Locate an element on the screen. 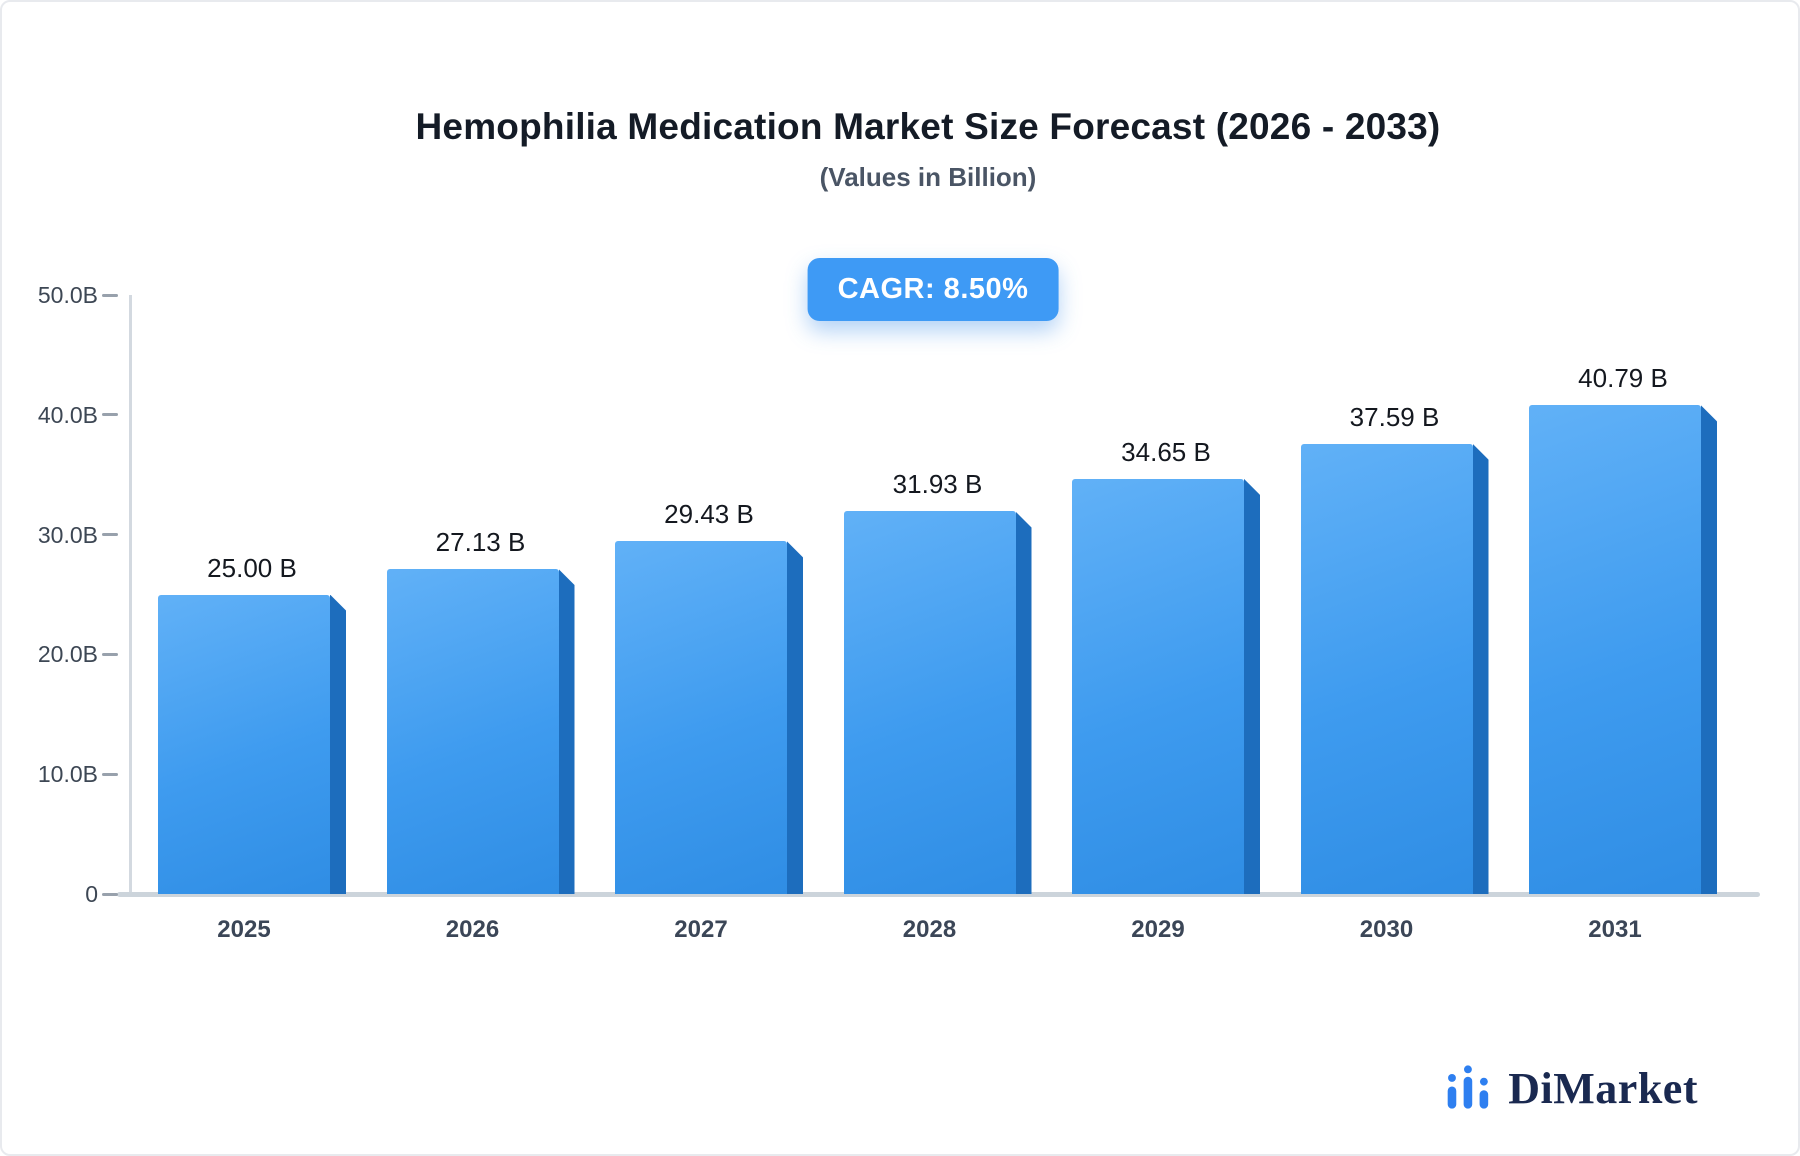 The image size is (1800, 1156). bar-value-label: 31.93 B is located at coordinates (937, 484).